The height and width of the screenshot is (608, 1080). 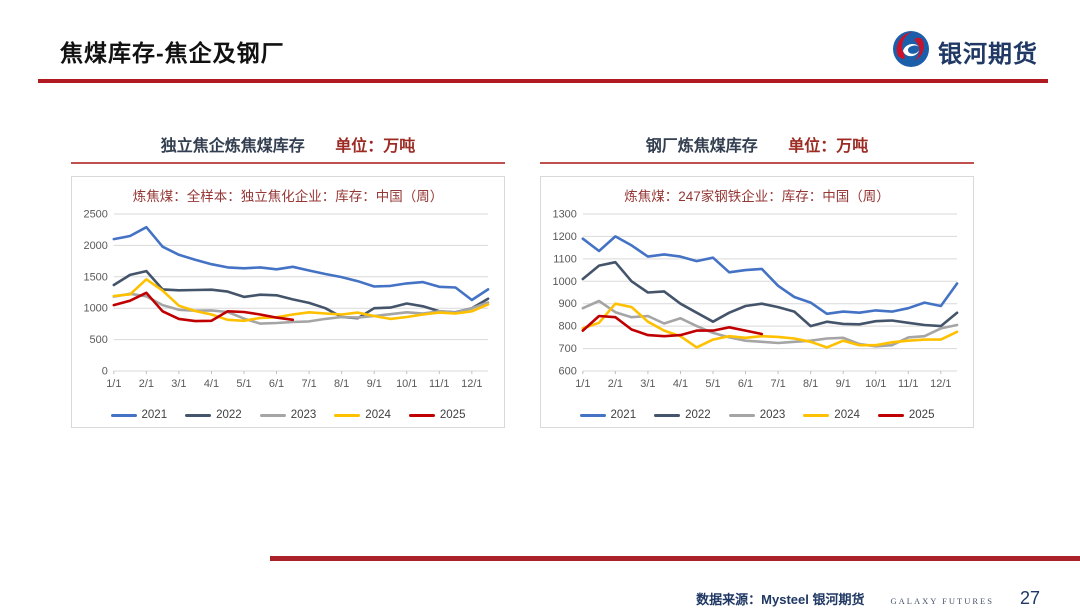 I want to click on chart-title: 独立焦企炼焦煤库存, so click(x=232, y=146).